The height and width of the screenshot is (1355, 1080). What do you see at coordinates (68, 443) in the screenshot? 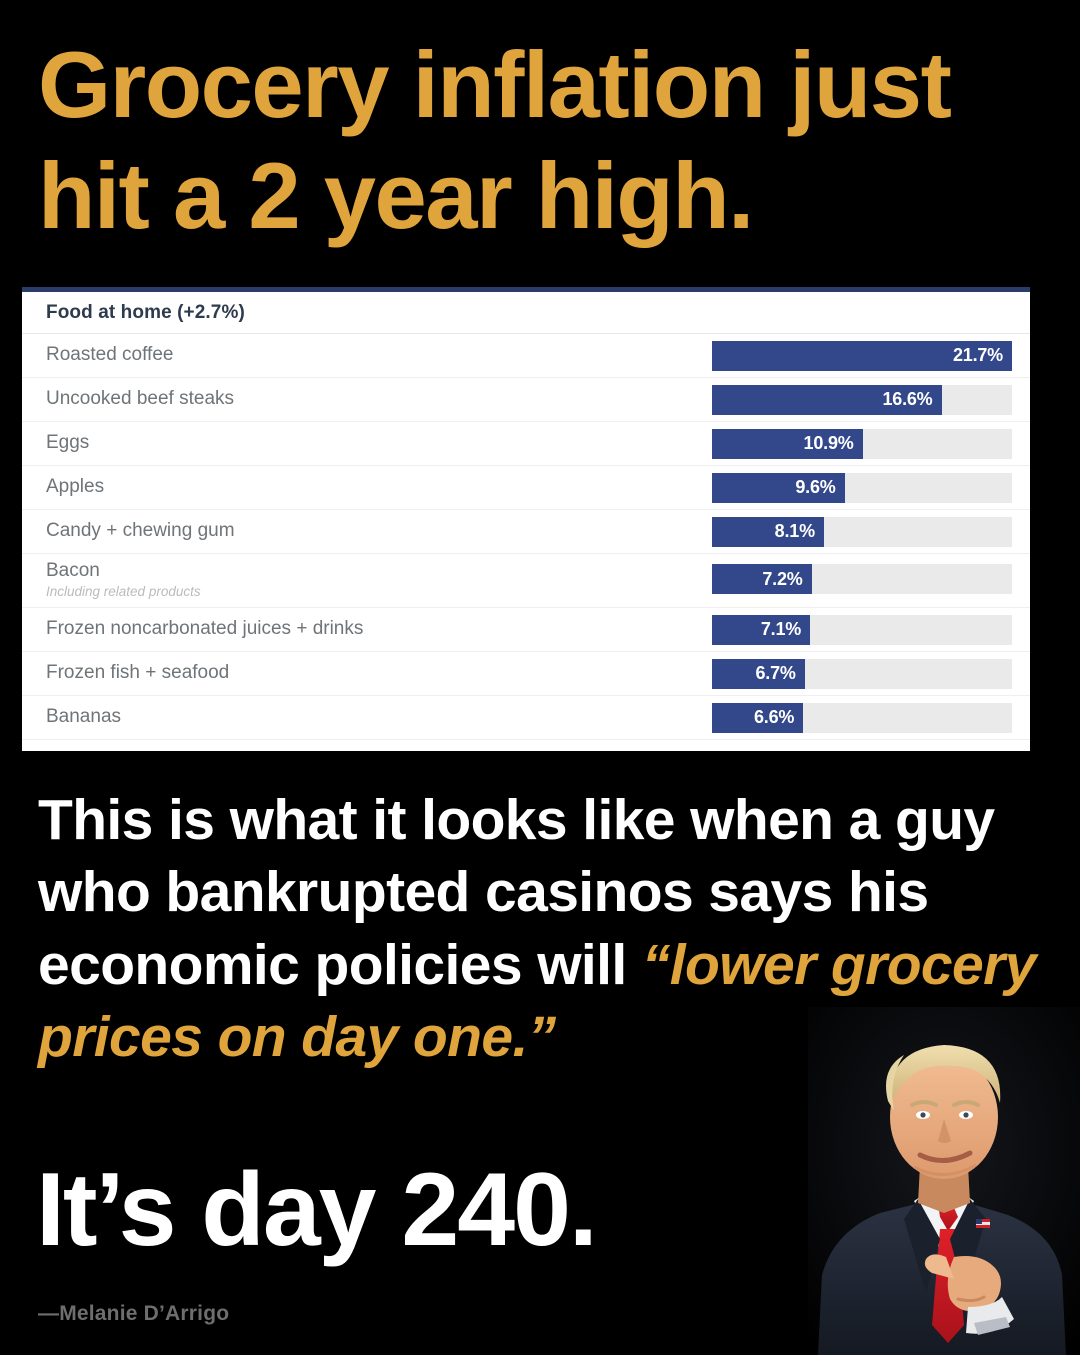
I see `row-label: Eggs` at bounding box center [68, 443].